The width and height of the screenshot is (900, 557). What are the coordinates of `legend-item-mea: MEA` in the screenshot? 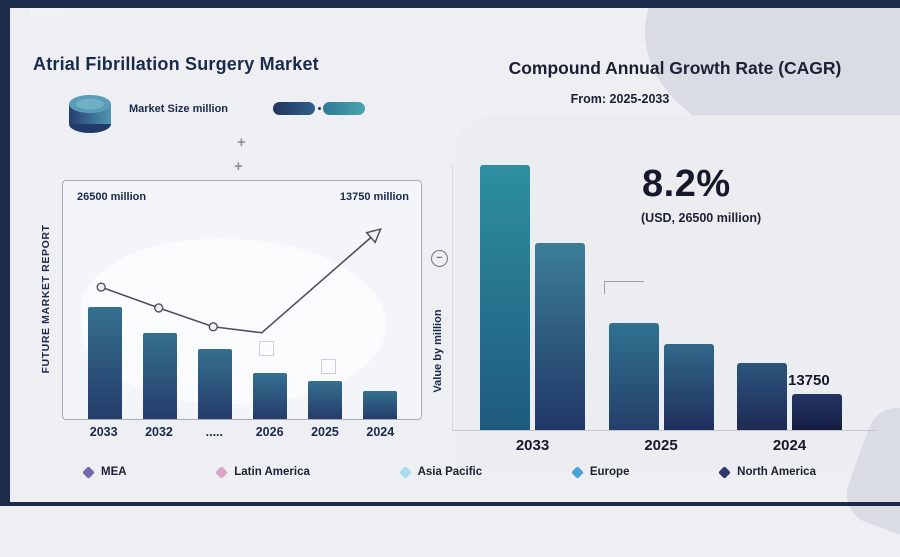 It's located at (104, 472).